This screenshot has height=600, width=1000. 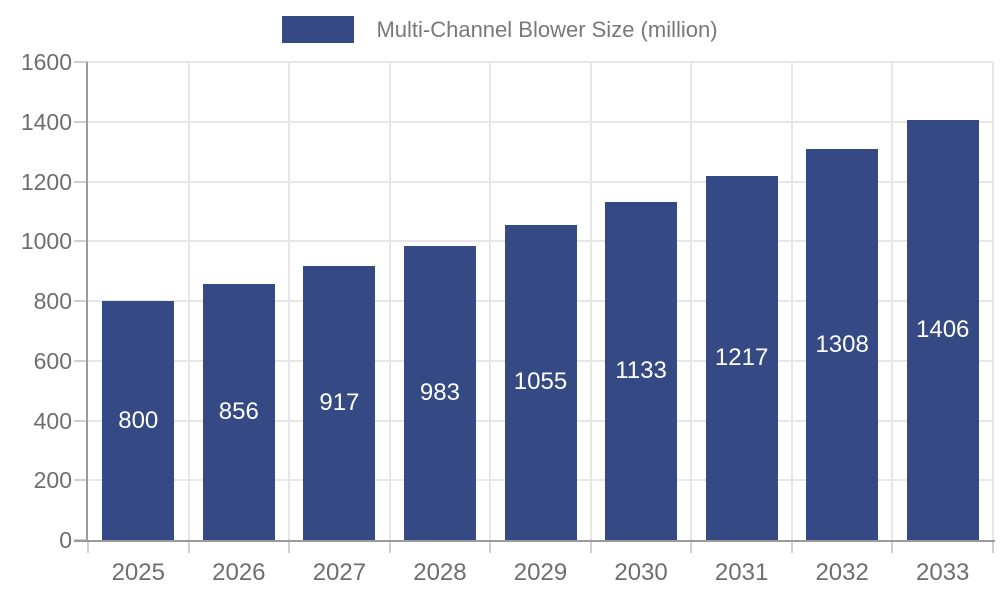 I want to click on bar-2033: 1406, so click(x=942, y=329).